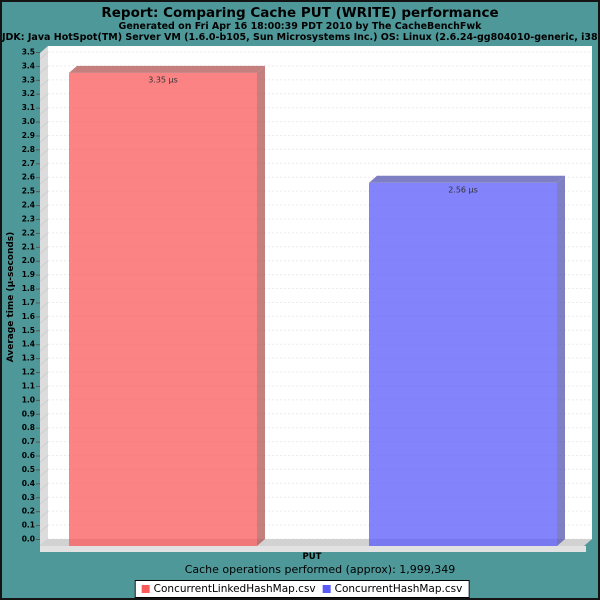 The image size is (600, 600). Describe the element at coordinates (163, 79) in the screenshot. I see `bar-value-label: 3.35 µs` at that location.